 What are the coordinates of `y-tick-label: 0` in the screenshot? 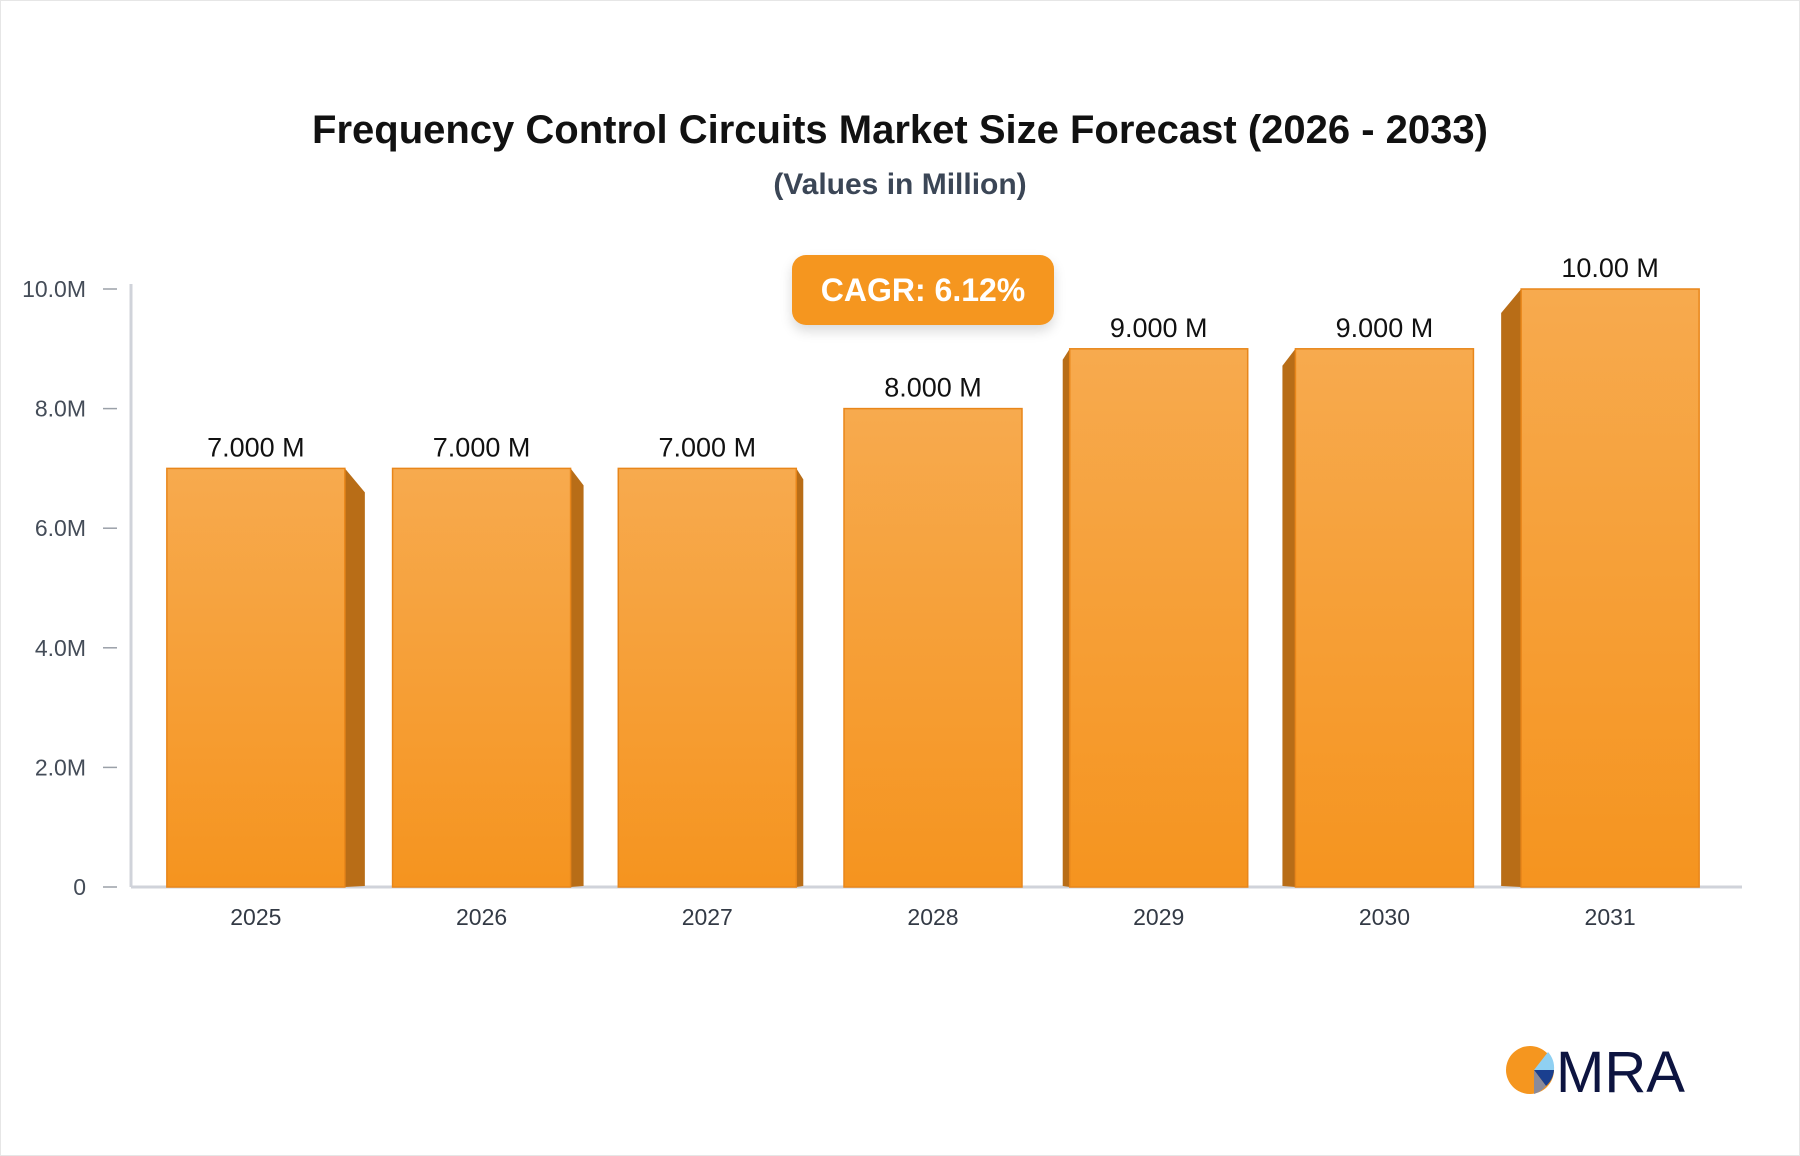 It's located at (79, 887).